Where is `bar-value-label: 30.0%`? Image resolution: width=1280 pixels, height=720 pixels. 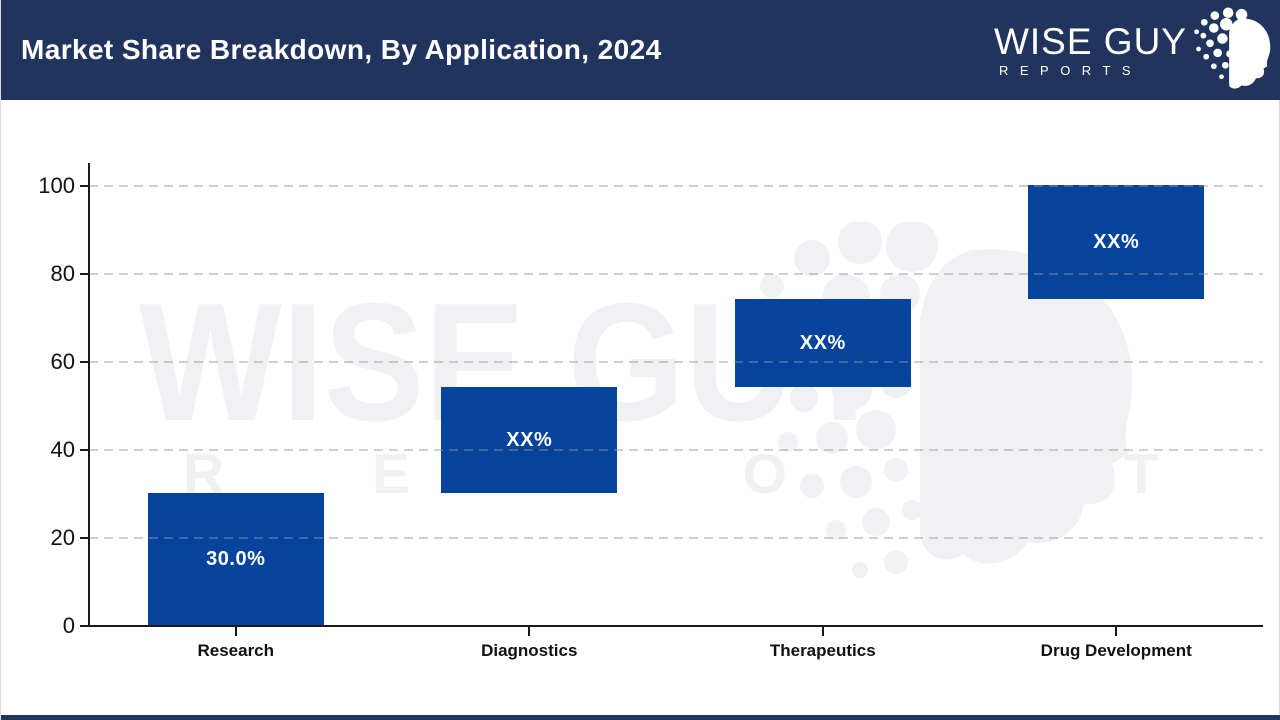 bar-value-label: 30.0% is located at coordinates (236, 558).